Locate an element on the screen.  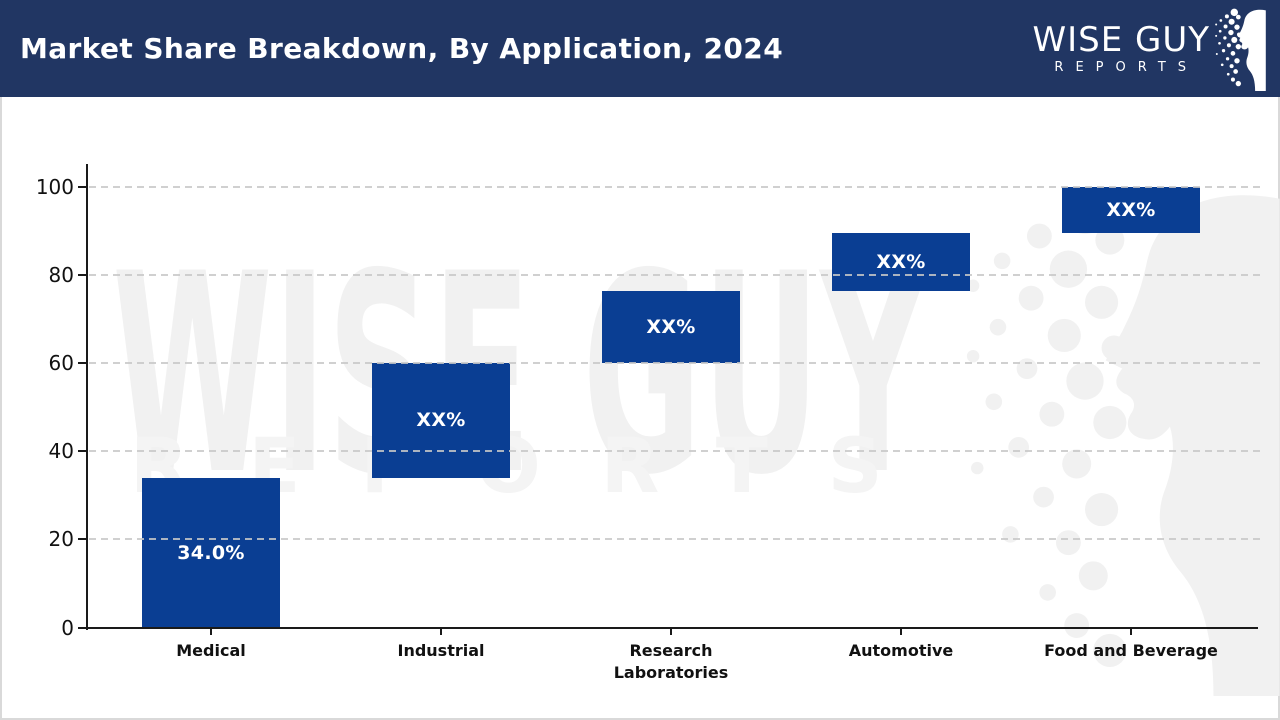
brand-text: WISE GUY REPORTS is located at coordinates (1121, 47).